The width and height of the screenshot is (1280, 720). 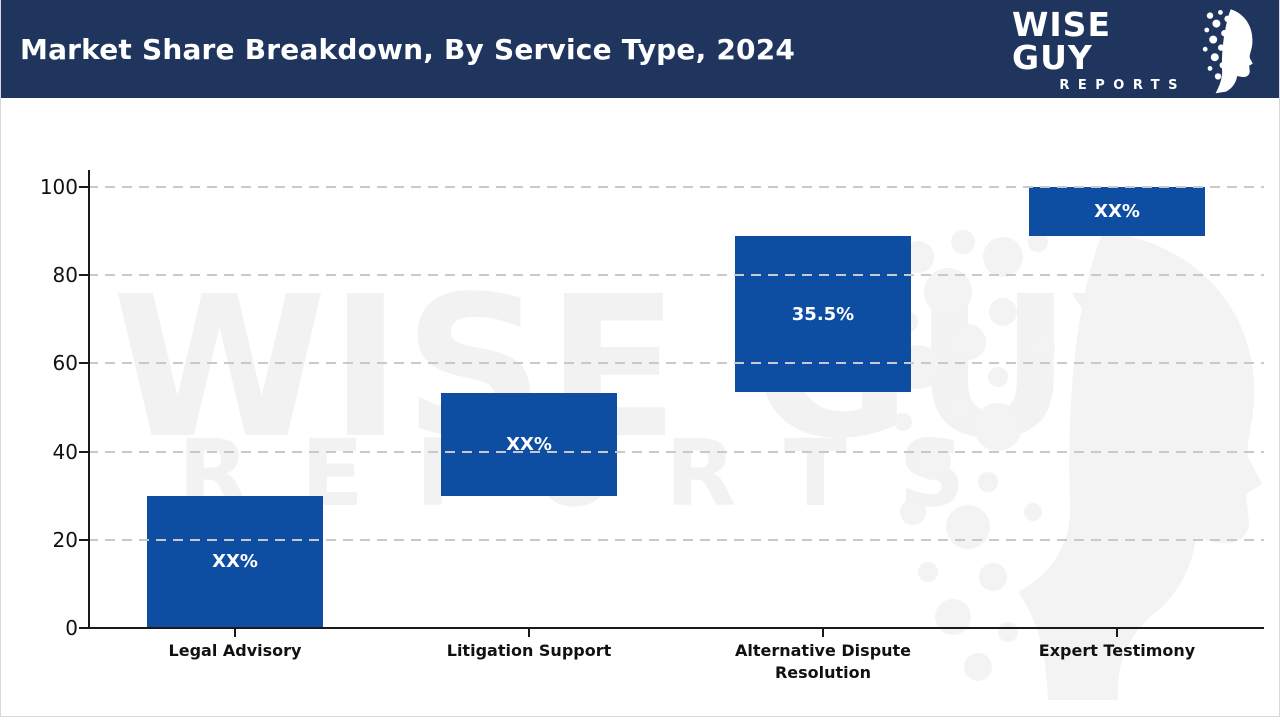 I want to click on y-tick-label: 80, so click(x=65, y=275).